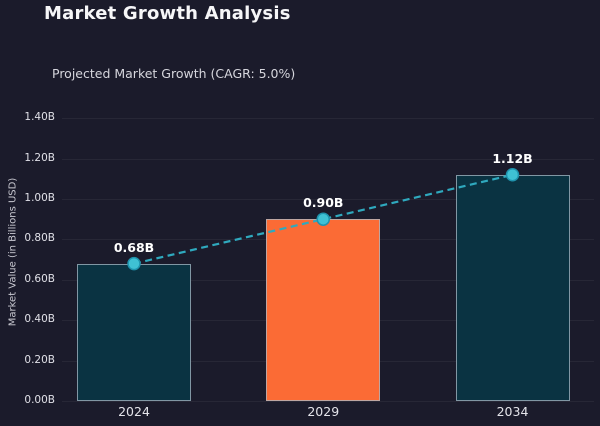 The image size is (600, 426). What do you see at coordinates (39, 278) in the screenshot?
I see `y-tick-label: 0.60B` at bounding box center [39, 278].